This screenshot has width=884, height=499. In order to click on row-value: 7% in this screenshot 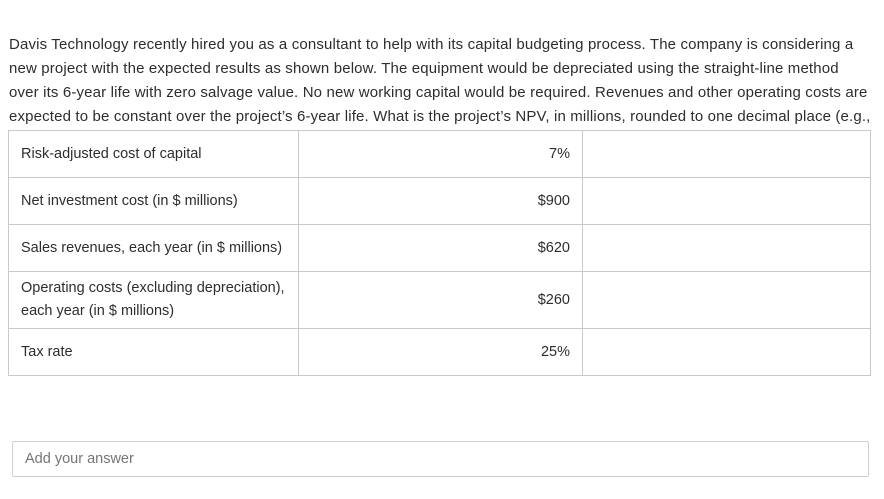, I will do `click(440, 154)`.